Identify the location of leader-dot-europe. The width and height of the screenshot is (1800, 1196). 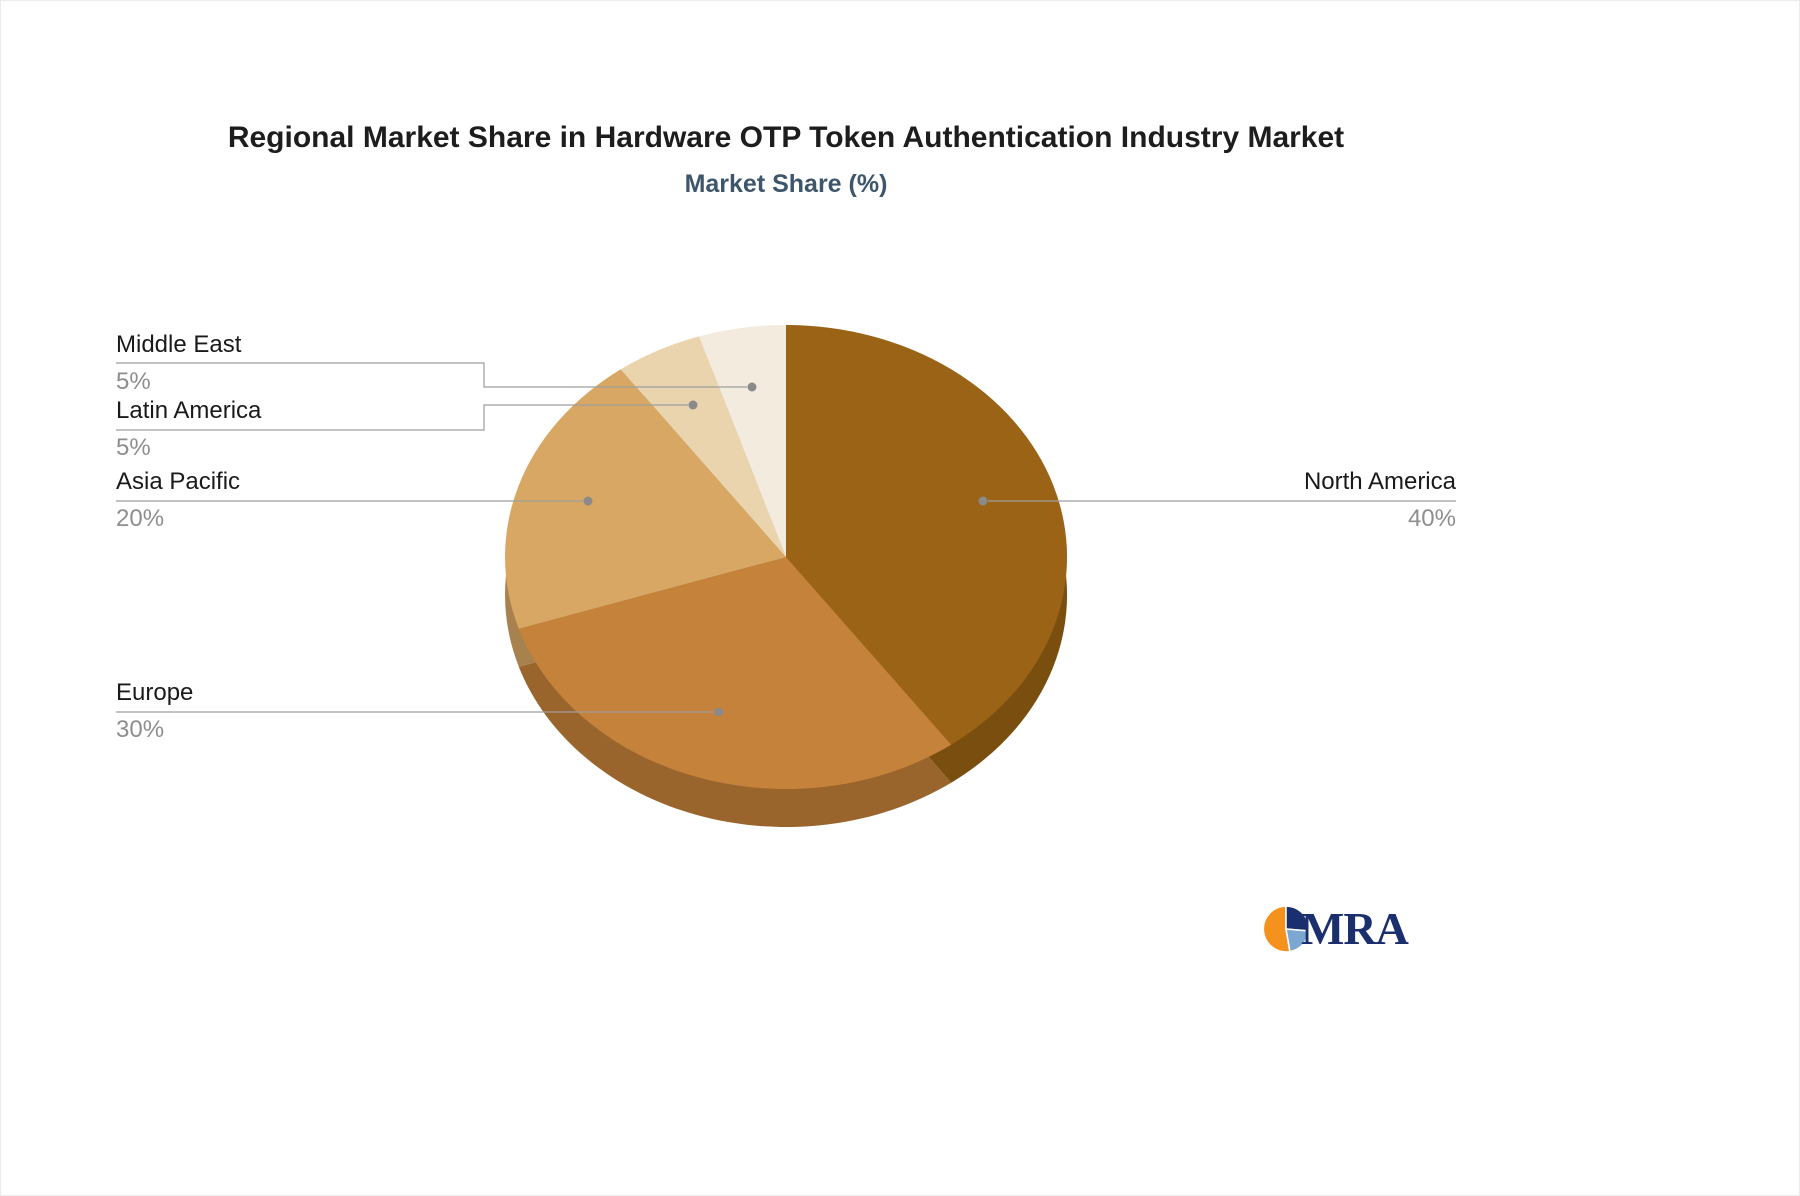
(719, 712).